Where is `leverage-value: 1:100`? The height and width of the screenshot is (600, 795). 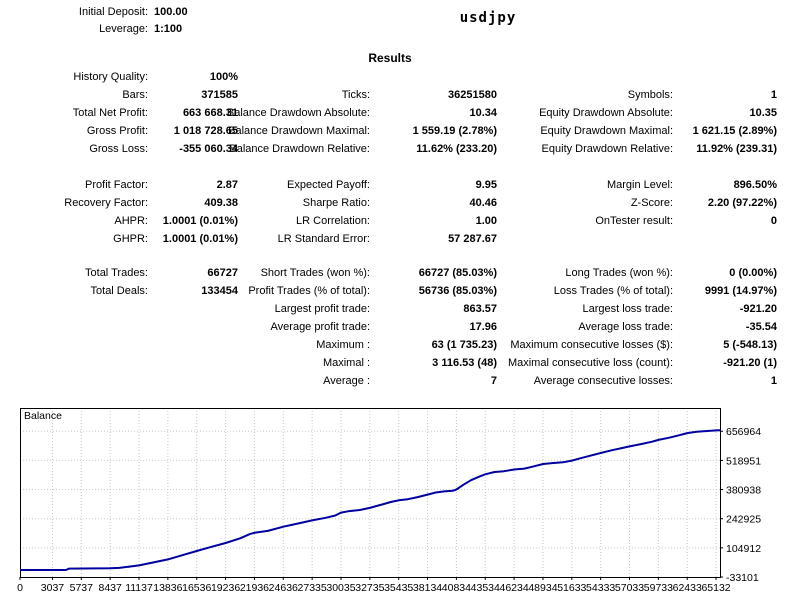 leverage-value: 1:100 is located at coordinates (168, 29).